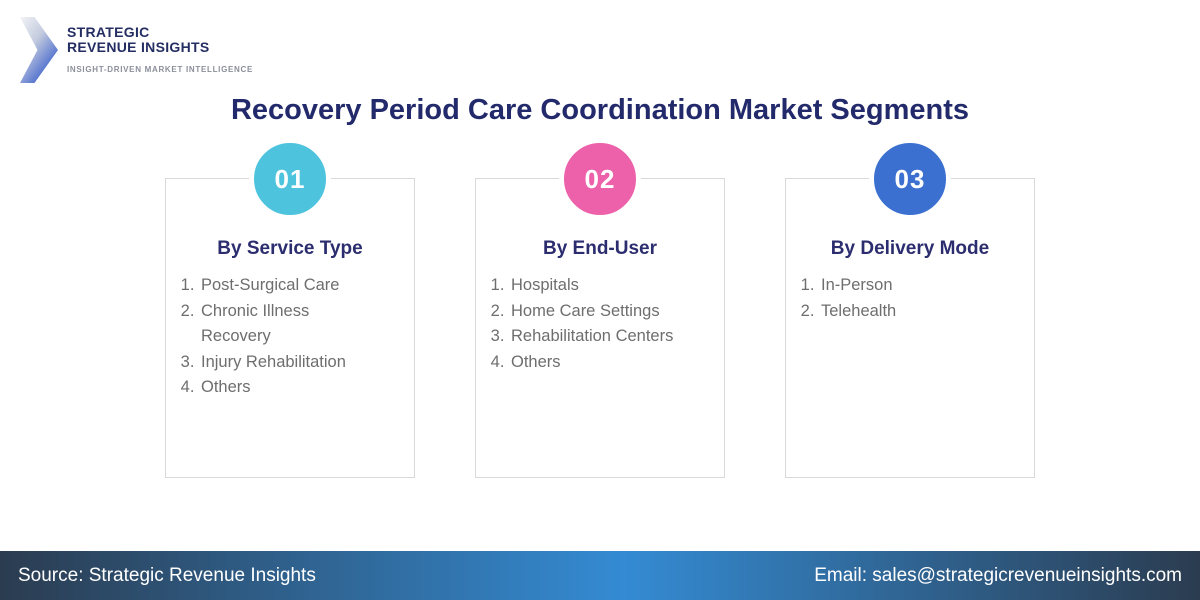 This screenshot has height=600, width=1200. Describe the element at coordinates (167, 575) in the screenshot. I see `source-text: Source: Strategic Revenue Insights` at that location.